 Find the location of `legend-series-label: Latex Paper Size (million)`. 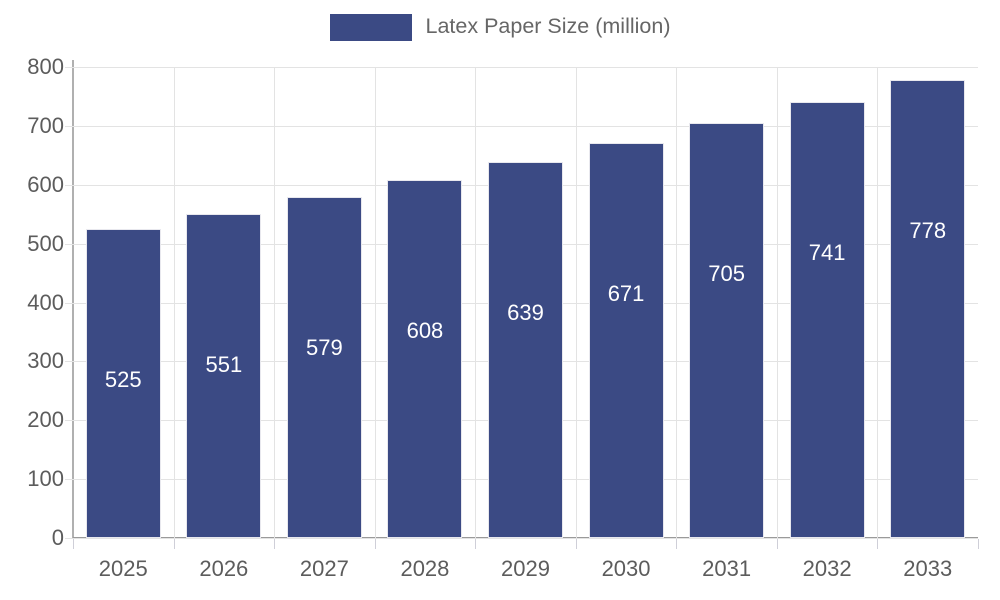

legend-series-label: Latex Paper Size (million) is located at coordinates (548, 26).